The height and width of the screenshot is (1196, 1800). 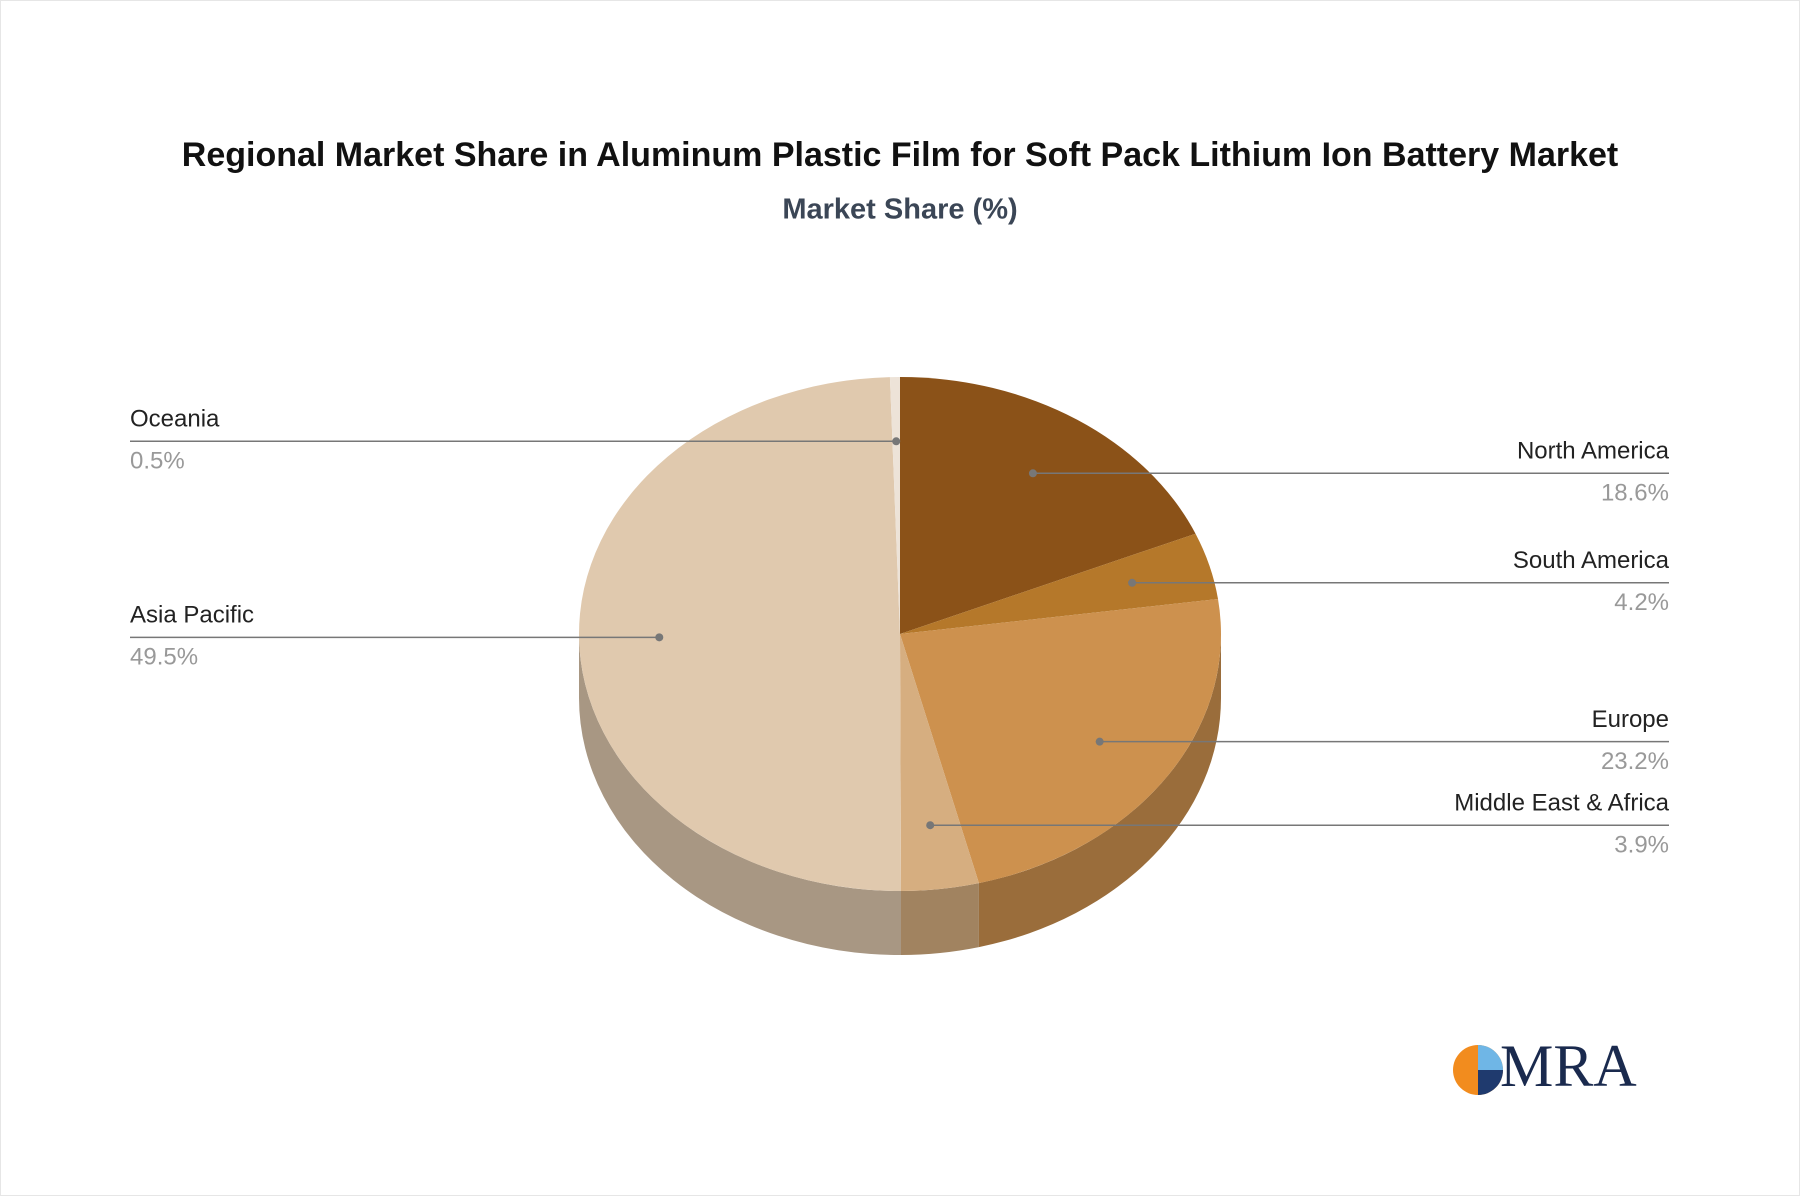 What do you see at coordinates (1591, 560) in the screenshot?
I see `slice-label: South America` at bounding box center [1591, 560].